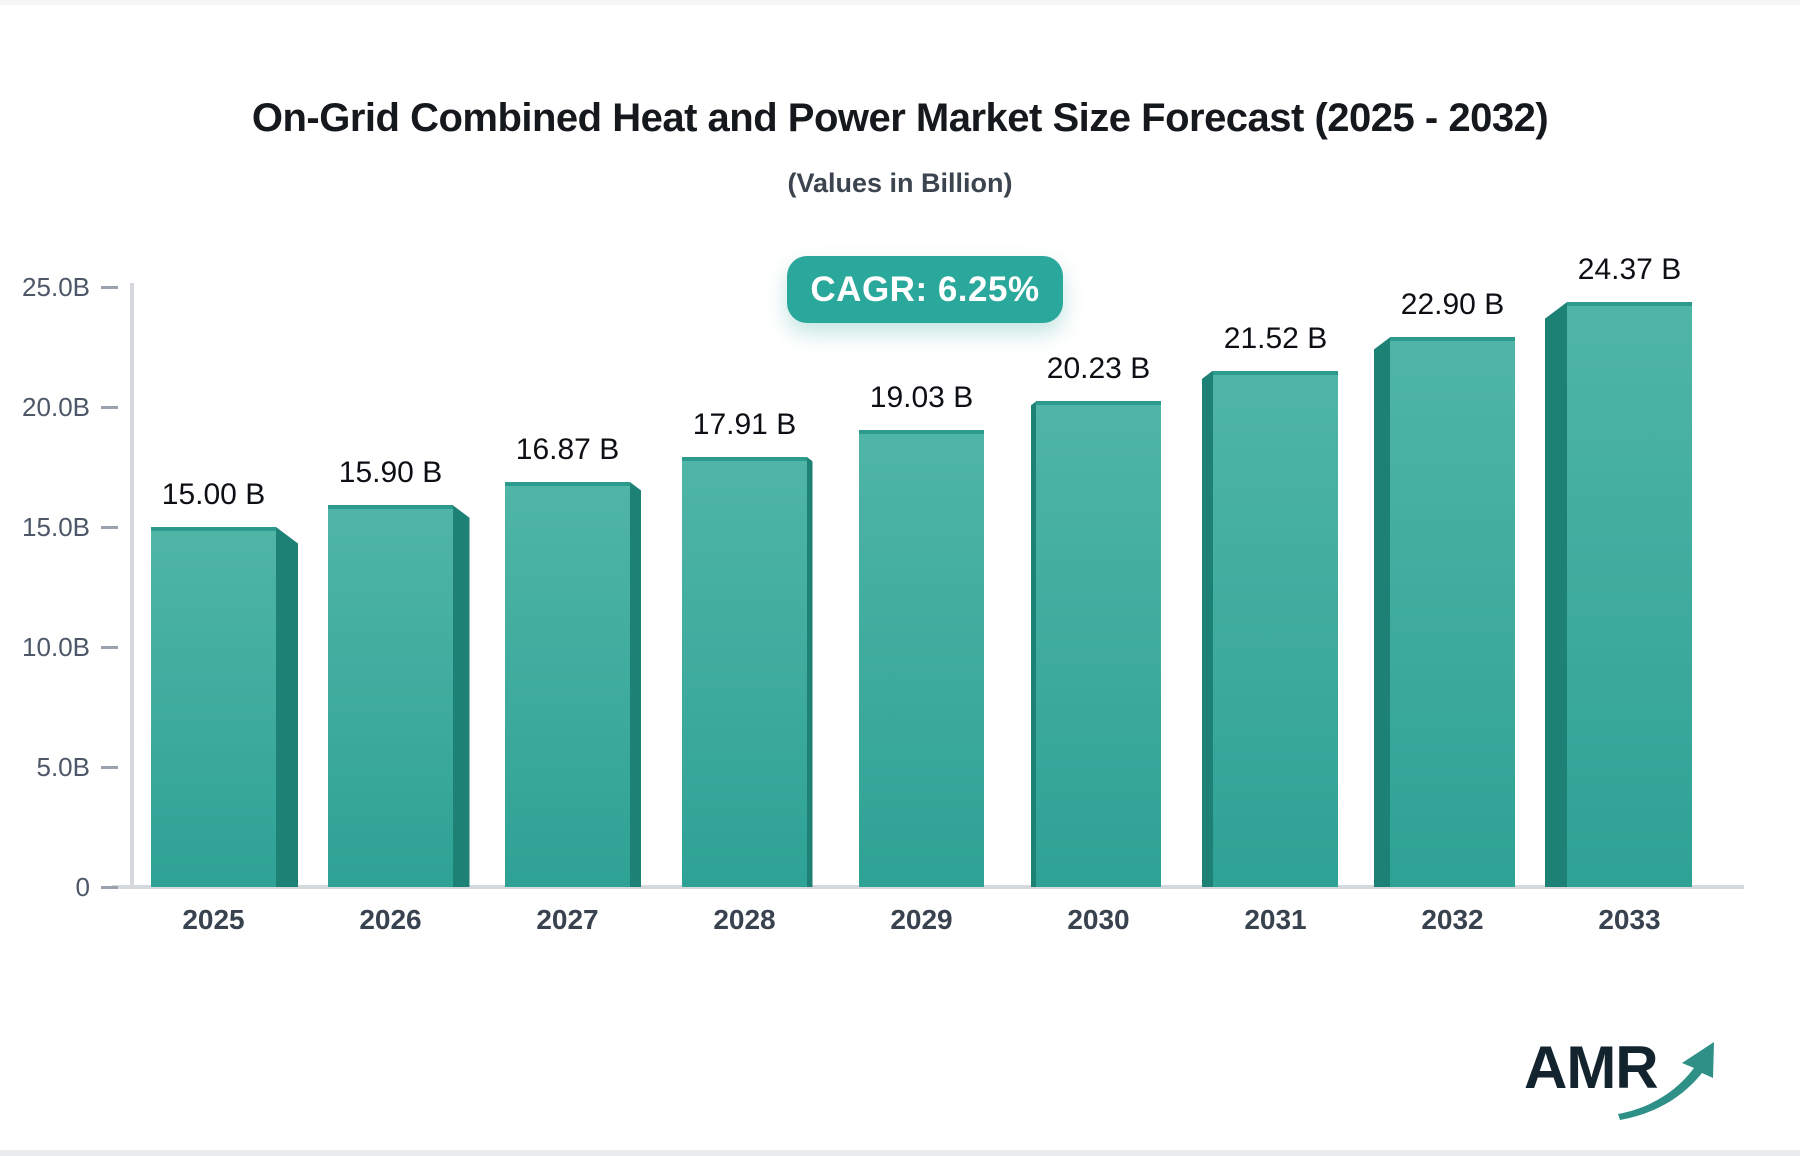  I want to click on x-tick-label: 2025, so click(213, 919).